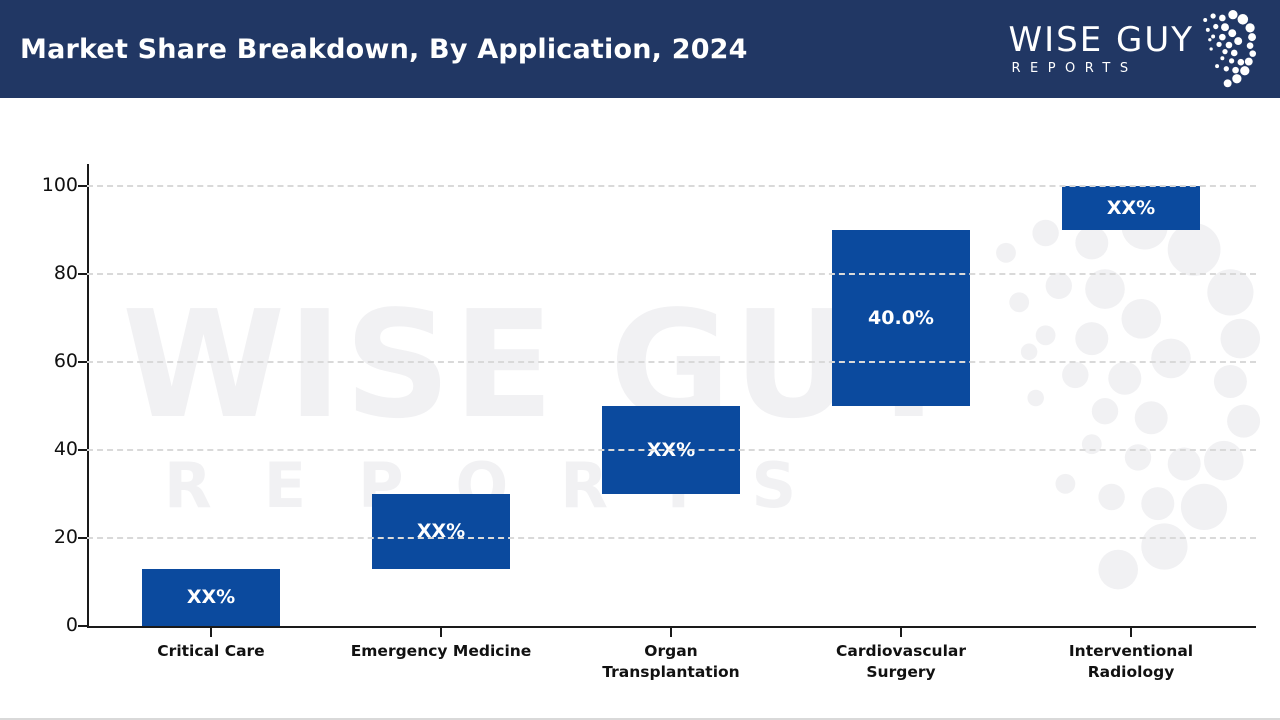  I want to click on x-axis-label-line: Cardiovascular, so click(901, 651).